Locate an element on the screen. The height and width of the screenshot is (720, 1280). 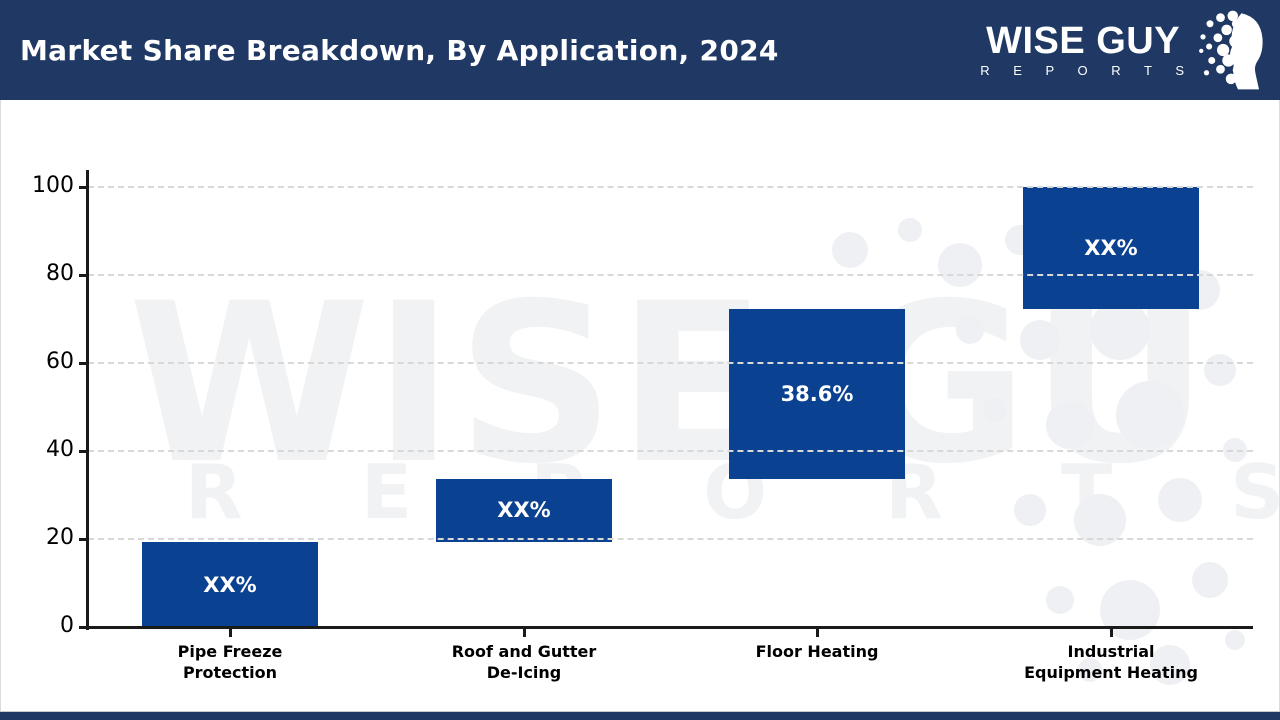
x-tick-label-line: Floor Heating is located at coordinates (817, 651).